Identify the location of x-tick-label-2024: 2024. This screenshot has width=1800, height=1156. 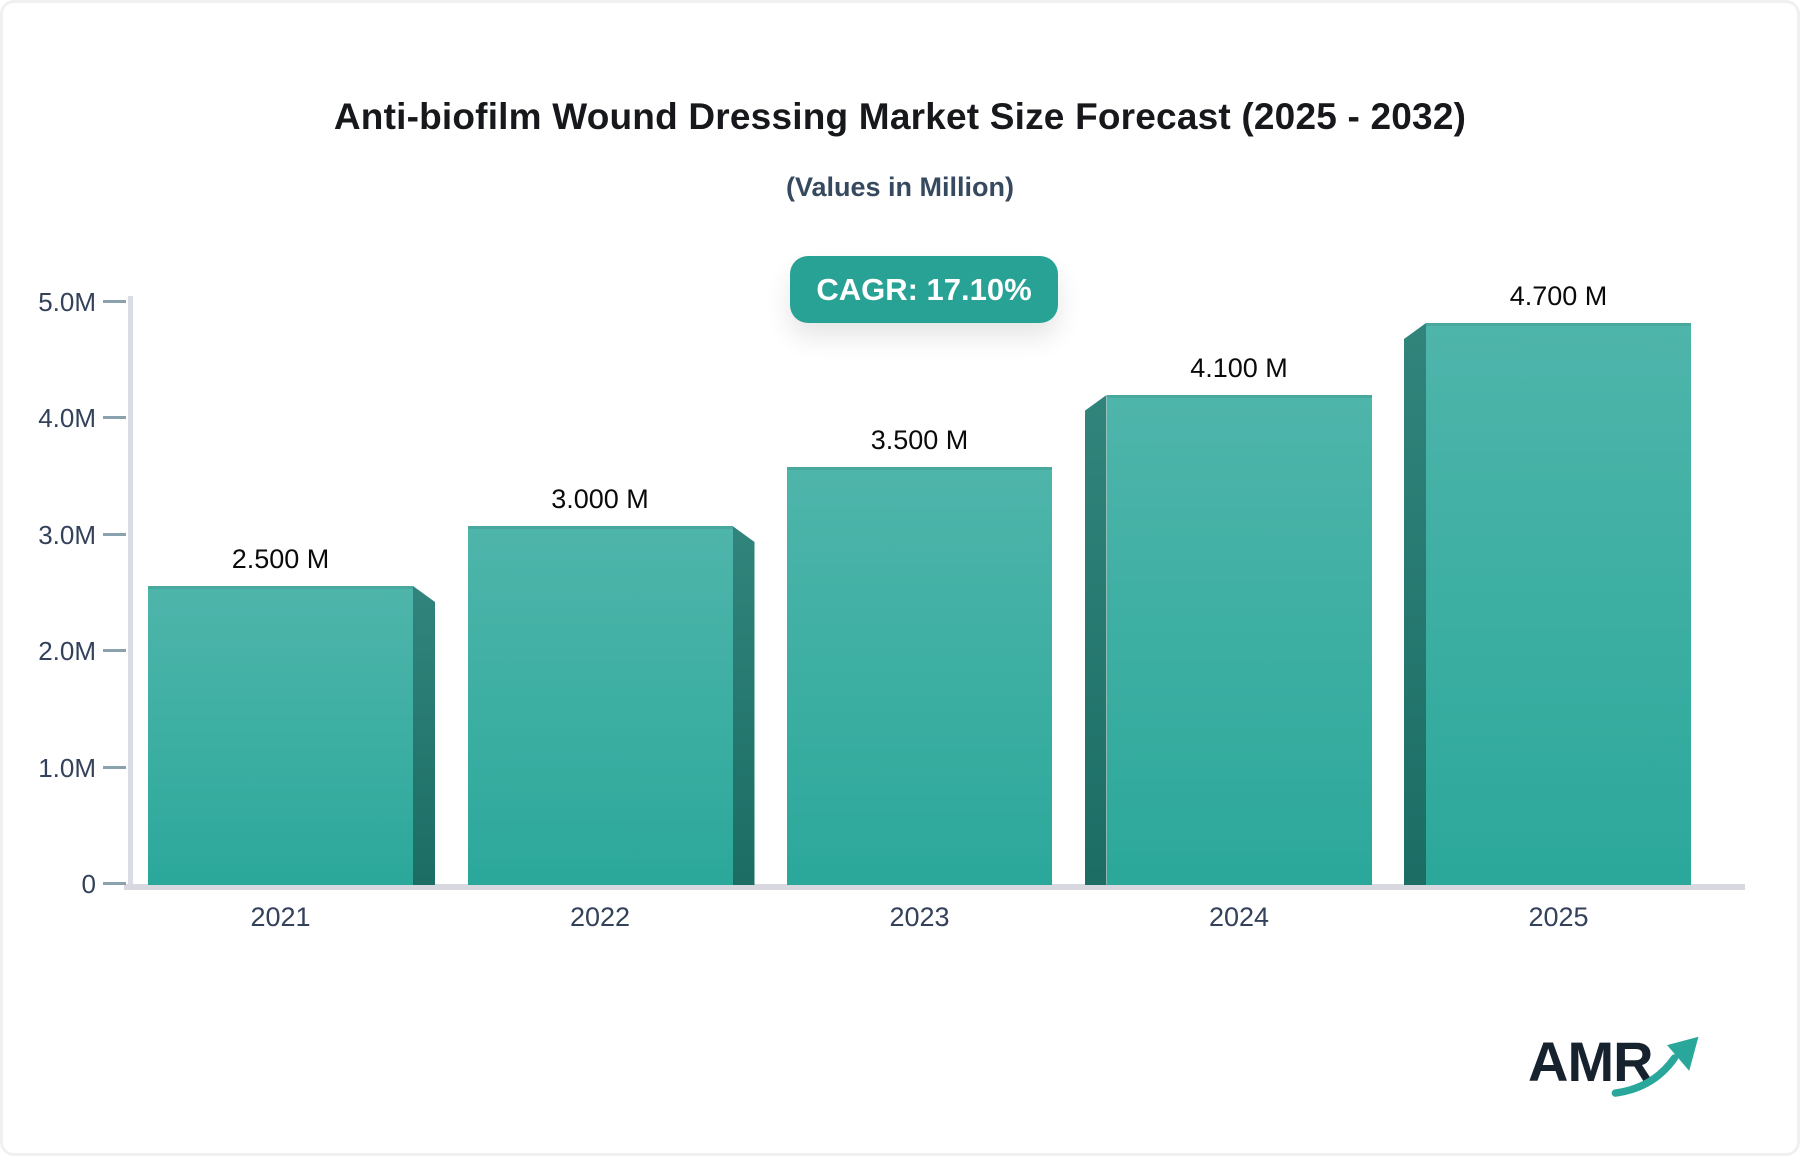
(1239, 917).